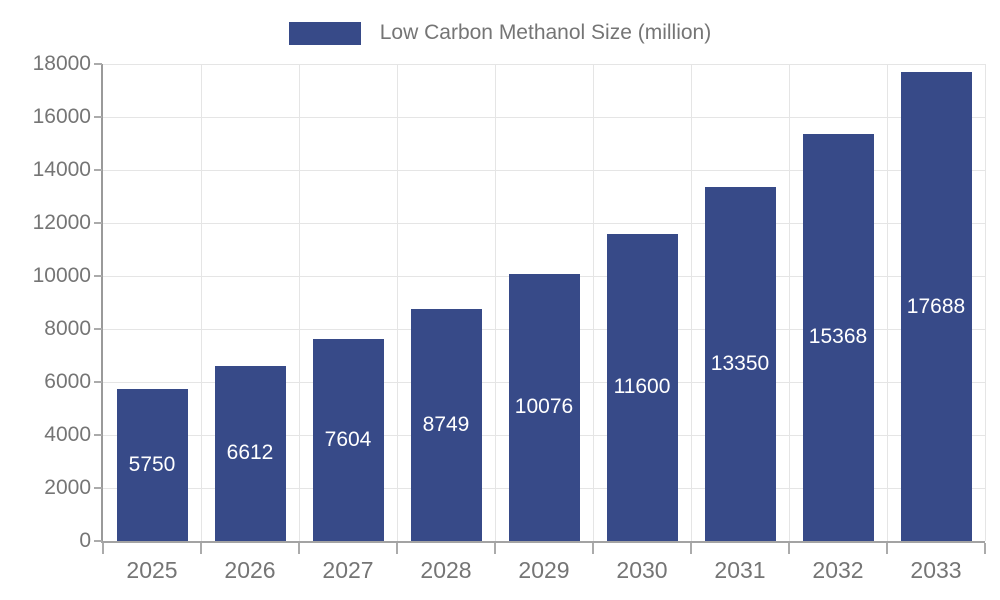 The width and height of the screenshot is (1000, 600). I want to click on legend-swatch, so click(324, 33).